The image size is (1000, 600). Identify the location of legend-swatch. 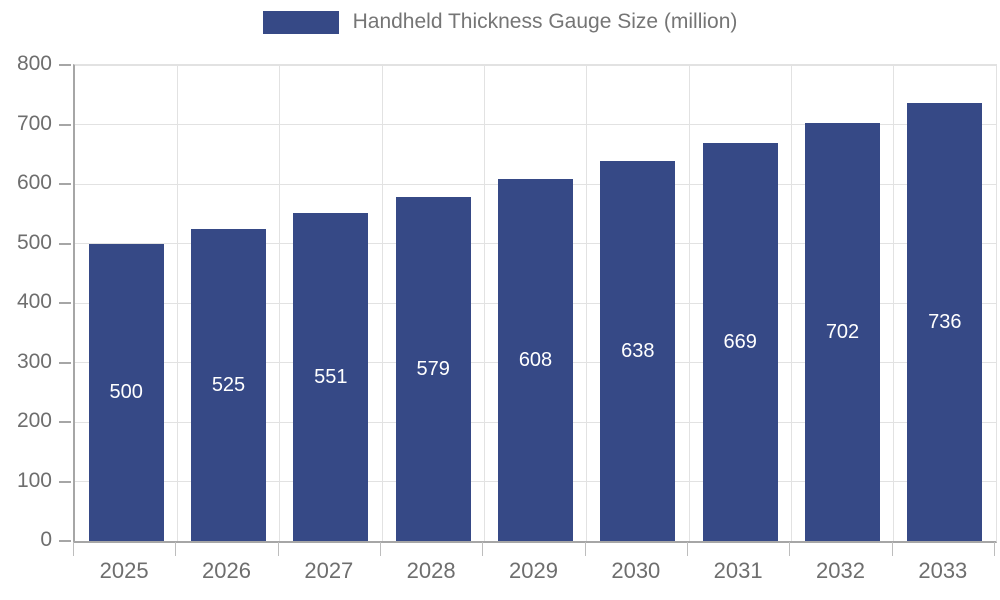
(300, 22).